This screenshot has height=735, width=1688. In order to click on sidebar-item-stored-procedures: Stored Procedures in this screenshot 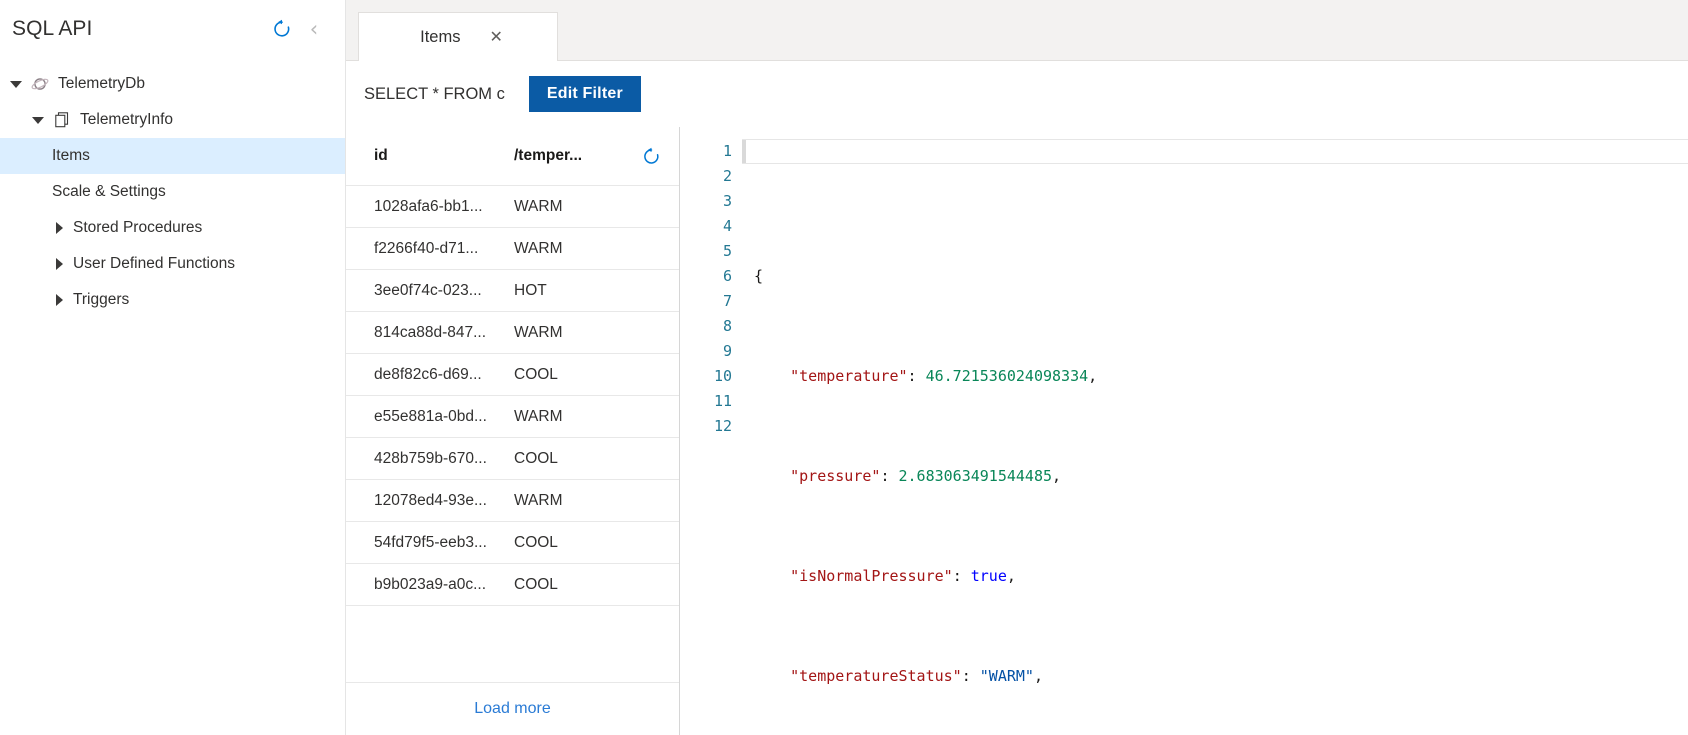, I will do `click(172, 228)`.